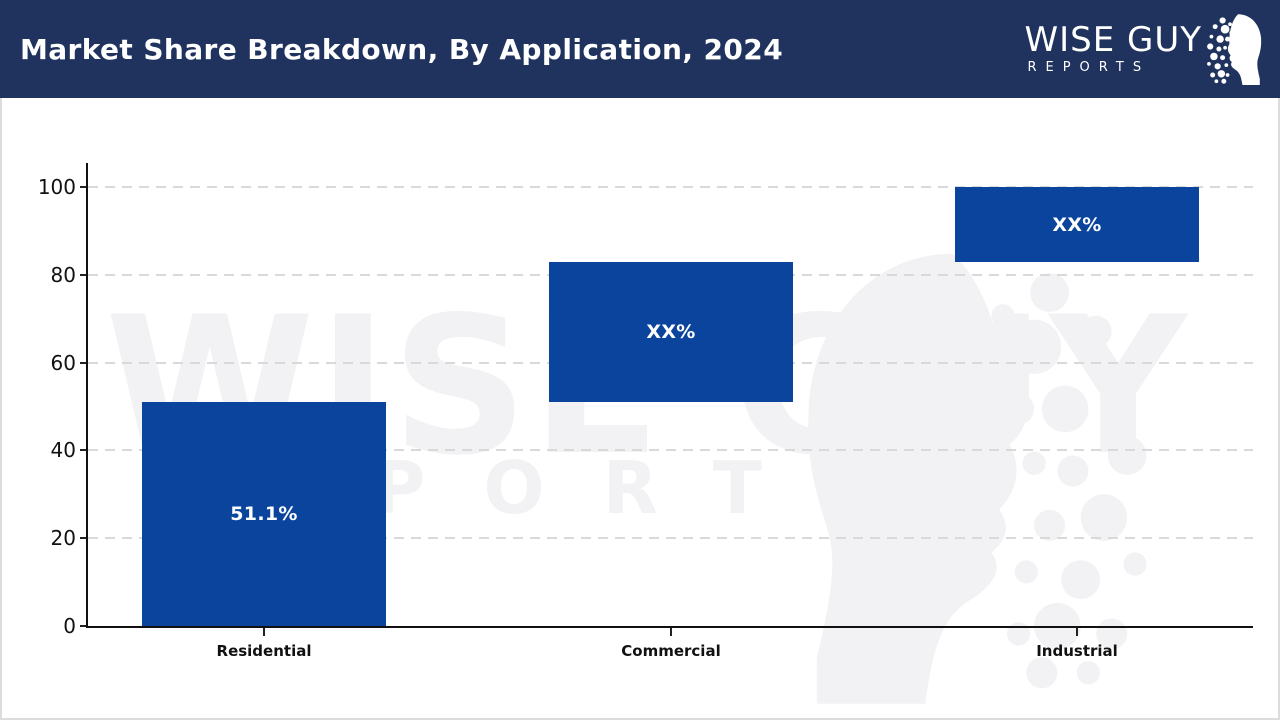 The height and width of the screenshot is (720, 1280). I want to click on bar-value-label: 51.1%, so click(264, 513).